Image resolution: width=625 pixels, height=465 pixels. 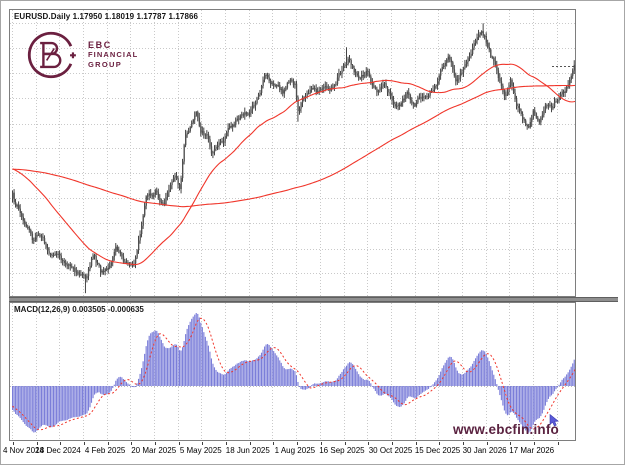 I want to click on logo-line-2: FINANCIAL, so click(x=113, y=54).